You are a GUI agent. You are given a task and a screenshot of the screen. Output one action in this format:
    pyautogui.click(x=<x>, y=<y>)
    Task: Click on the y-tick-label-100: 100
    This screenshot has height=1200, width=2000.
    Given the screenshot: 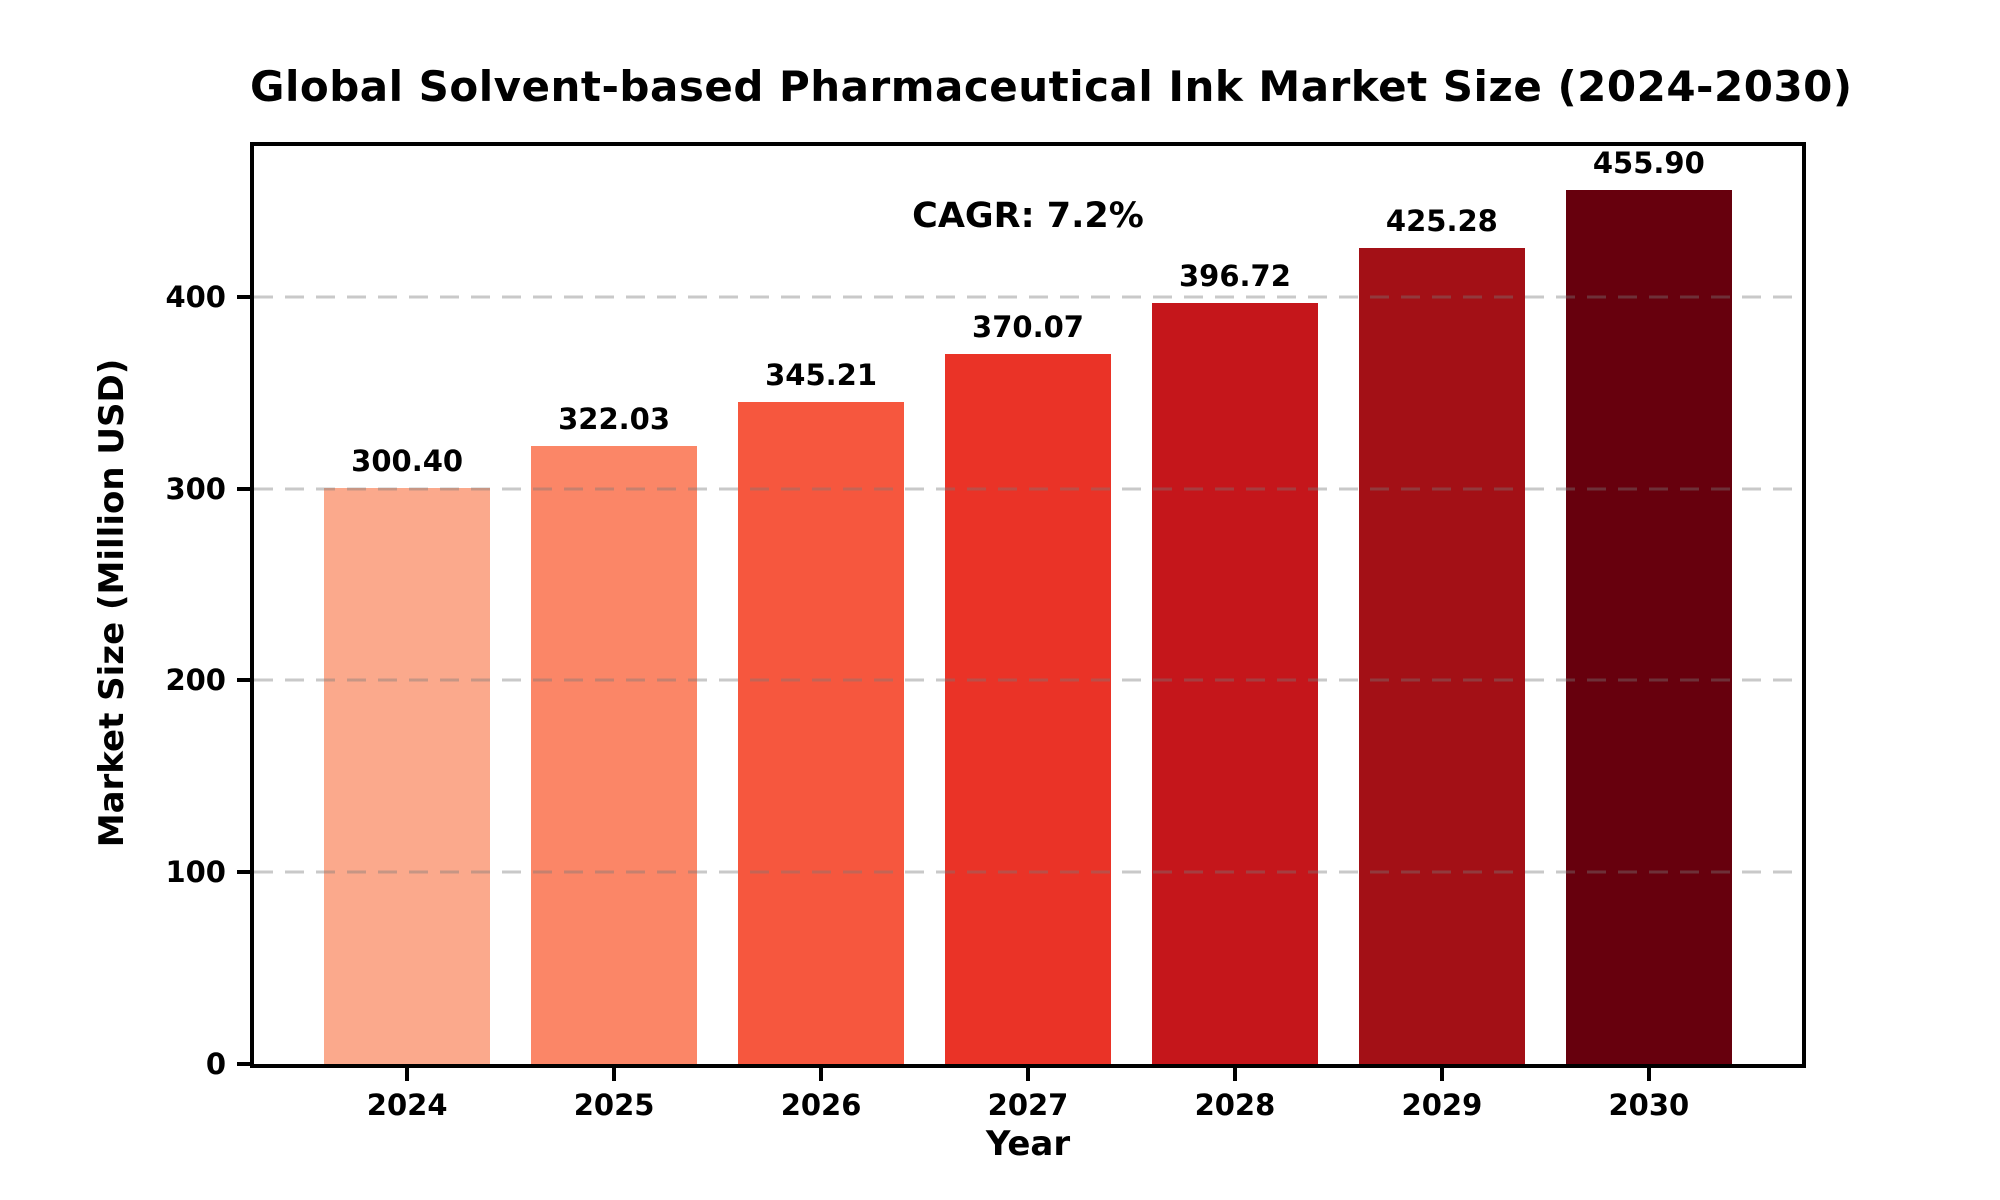 What is the action you would take?
    pyautogui.click(x=195, y=872)
    